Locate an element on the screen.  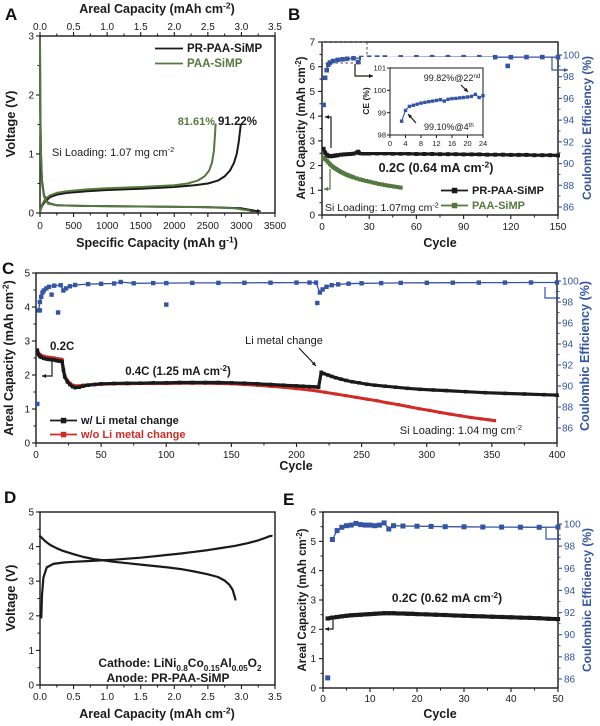
ce-tick-label: 90 is located at coordinates (568, 387).